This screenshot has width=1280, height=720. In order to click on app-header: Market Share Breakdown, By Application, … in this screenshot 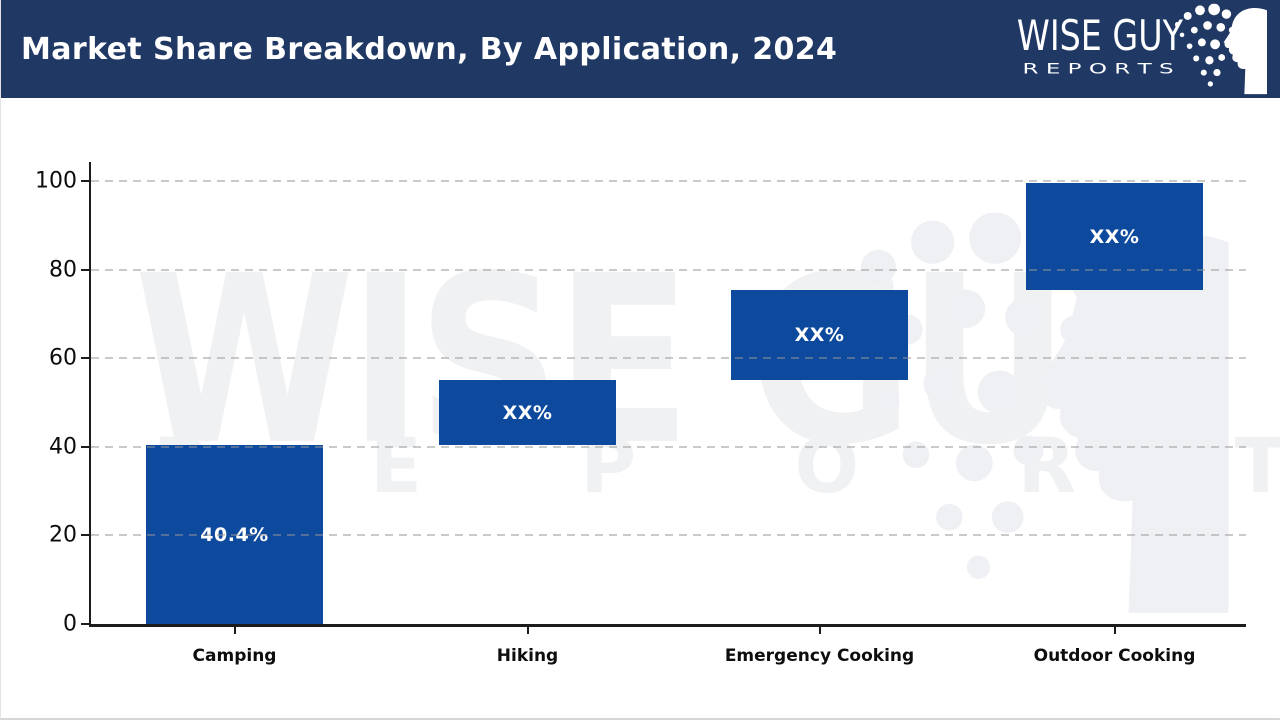, I will do `click(640, 49)`.